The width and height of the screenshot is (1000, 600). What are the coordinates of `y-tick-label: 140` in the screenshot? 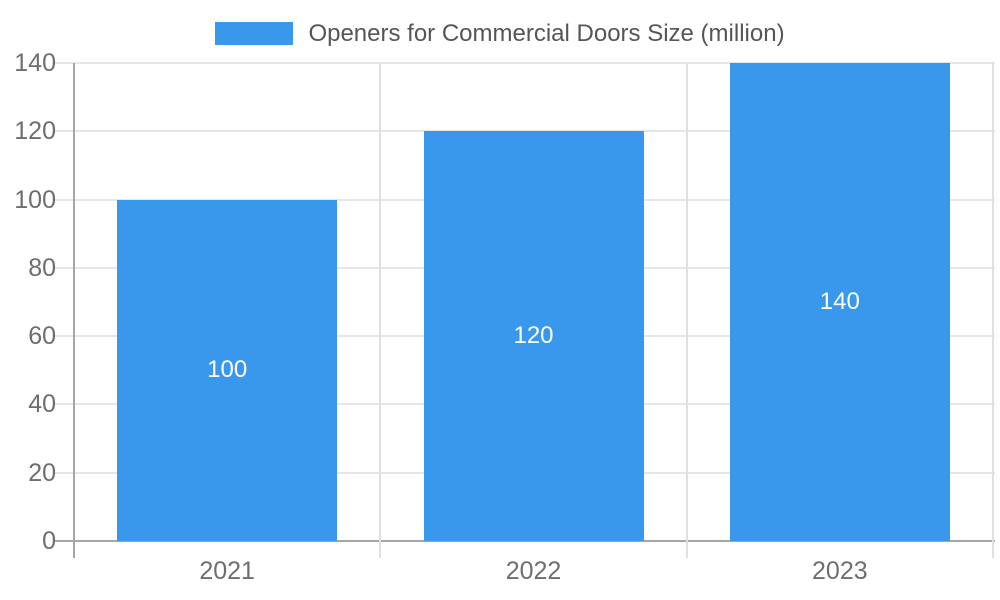 It's located at (35, 63).